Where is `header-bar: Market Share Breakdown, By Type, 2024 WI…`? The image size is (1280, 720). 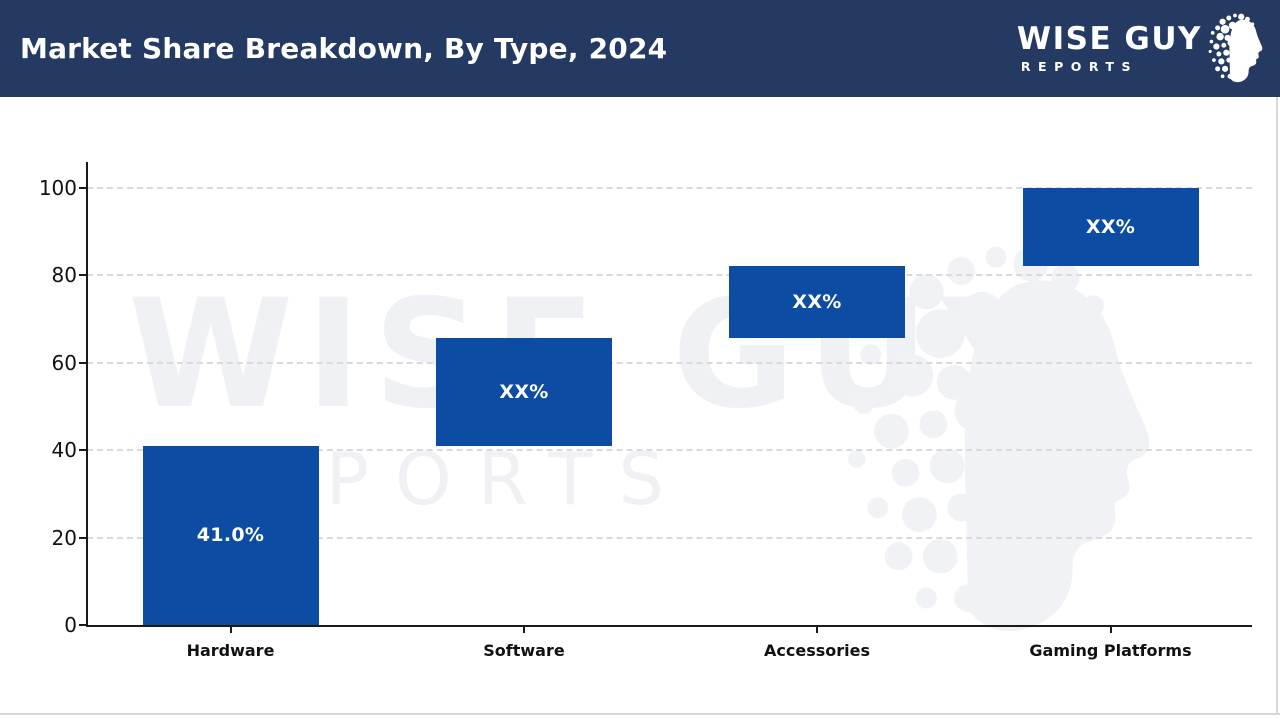
header-bar: Market Share Breakdown, By Type, 2024 WI… is located at coordinates (640, 48).